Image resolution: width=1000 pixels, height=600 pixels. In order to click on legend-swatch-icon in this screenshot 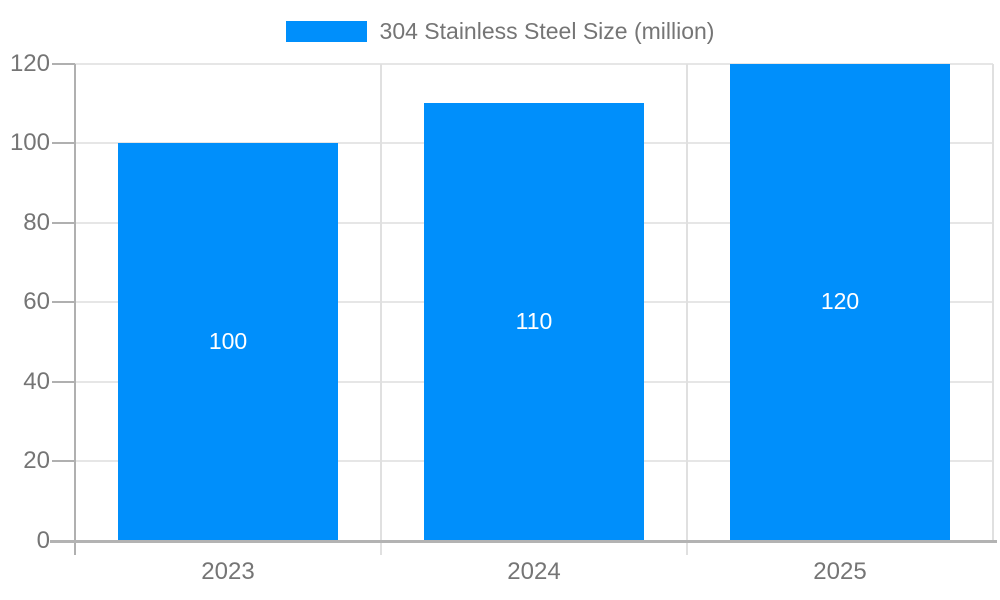, I will do `click(326, 31)`.